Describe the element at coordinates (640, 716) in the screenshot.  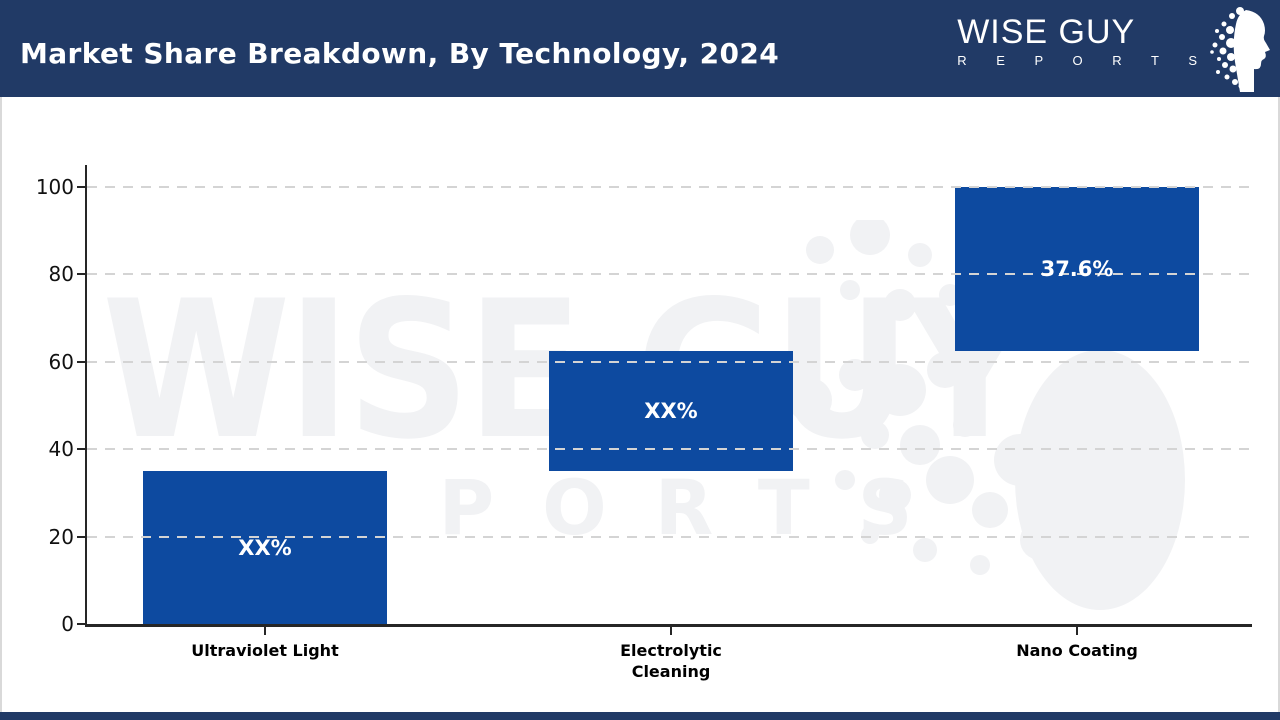
I see `footer-bar` at that location.